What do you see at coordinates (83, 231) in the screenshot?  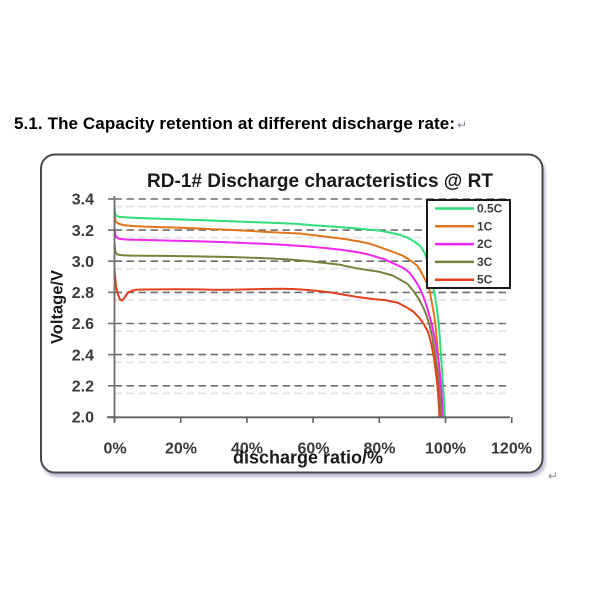 I see `svg-text: 3.2` at bounding box center [83, 231].